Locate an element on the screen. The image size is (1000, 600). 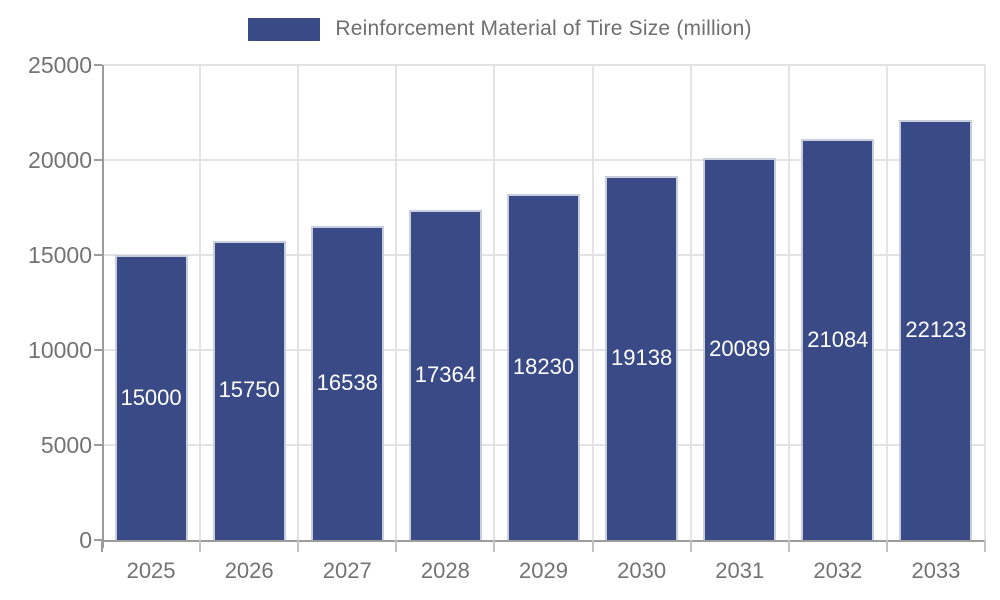
x-tick-label: 2030 is located at coordinates (642, 570).